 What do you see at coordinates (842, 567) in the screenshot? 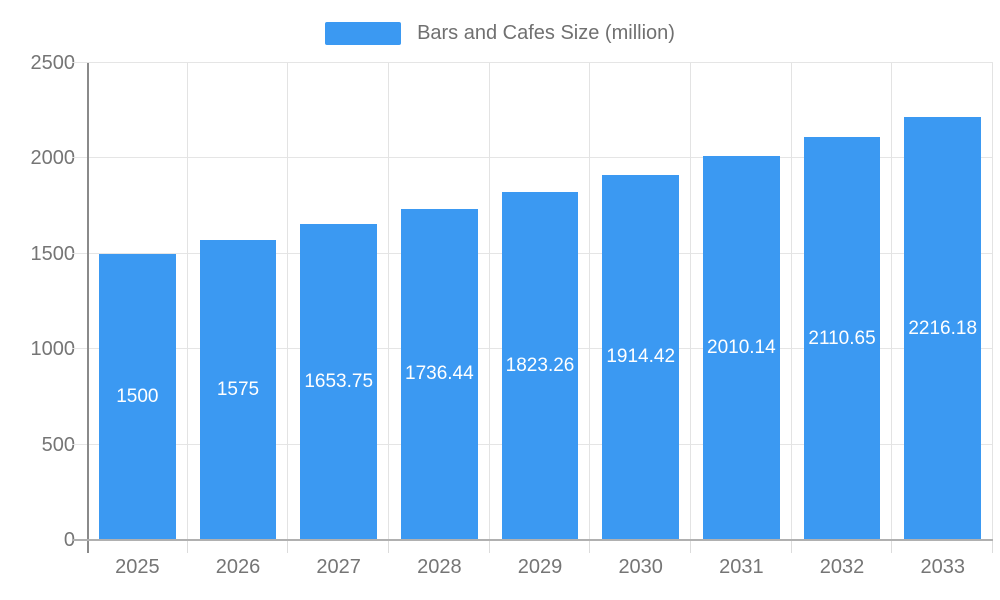
I see `x-tick-label: 2032` at bounding box center [842, 567].